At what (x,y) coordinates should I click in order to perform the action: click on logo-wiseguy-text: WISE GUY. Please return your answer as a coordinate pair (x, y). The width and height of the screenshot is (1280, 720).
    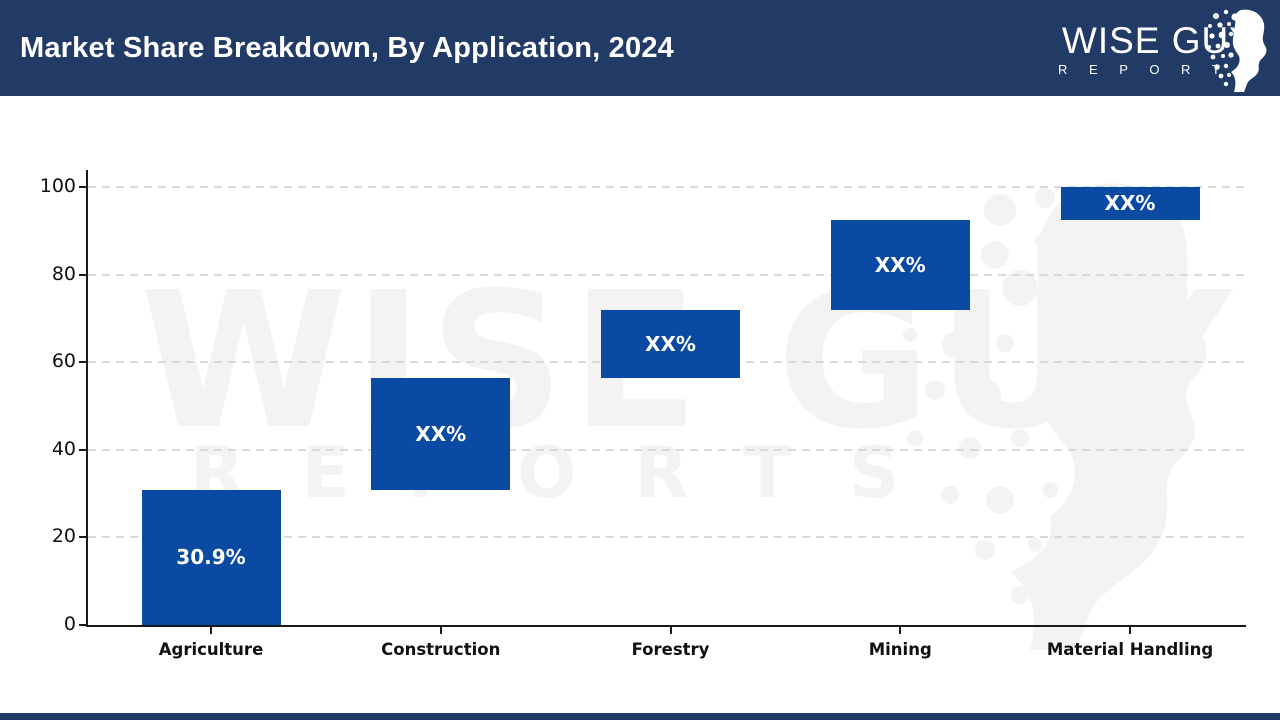
    Looking at the image, I should click on (1158, 40).